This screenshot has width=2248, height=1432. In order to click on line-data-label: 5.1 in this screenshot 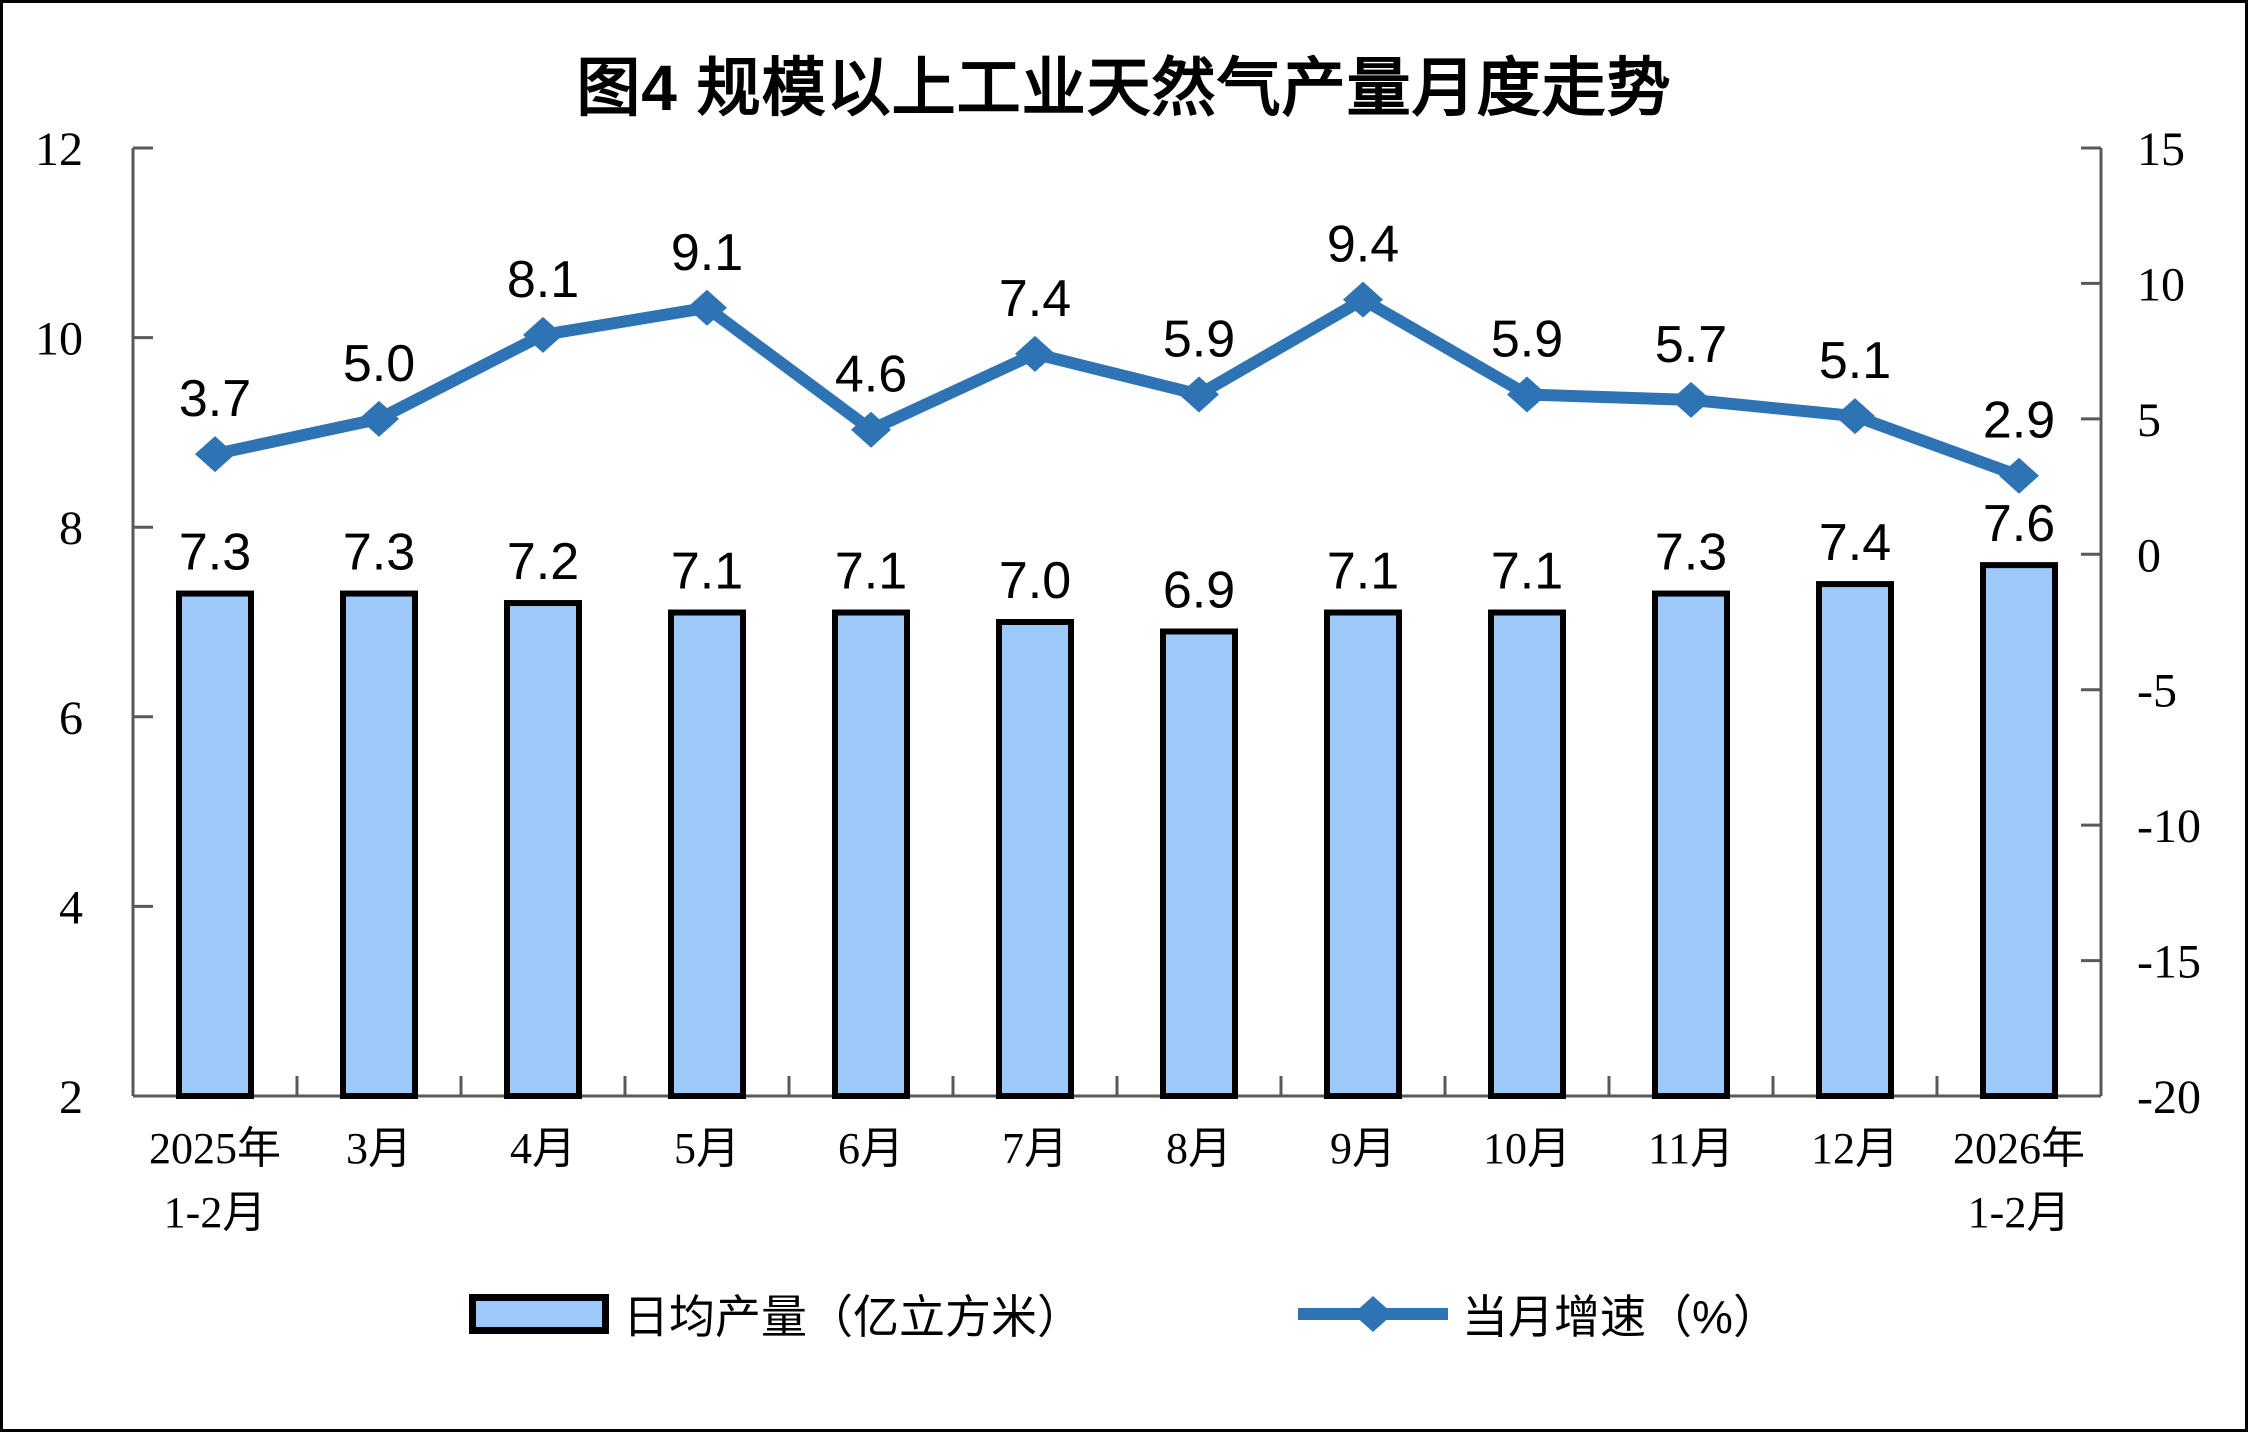, I will do `click(1855, 361)`.